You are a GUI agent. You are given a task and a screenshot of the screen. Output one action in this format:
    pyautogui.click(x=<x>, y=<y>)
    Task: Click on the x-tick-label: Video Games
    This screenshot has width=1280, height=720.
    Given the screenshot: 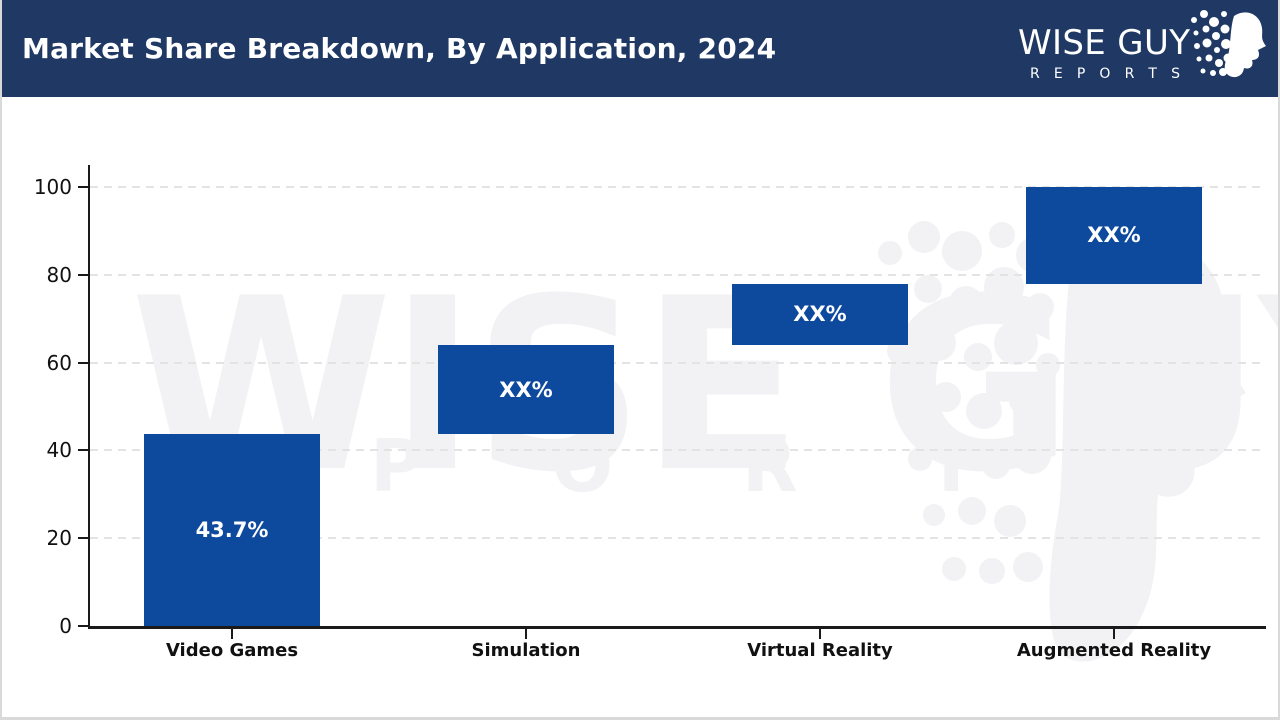 What is the action you would take?
    pyautogui.click(x=232, y=650)
    